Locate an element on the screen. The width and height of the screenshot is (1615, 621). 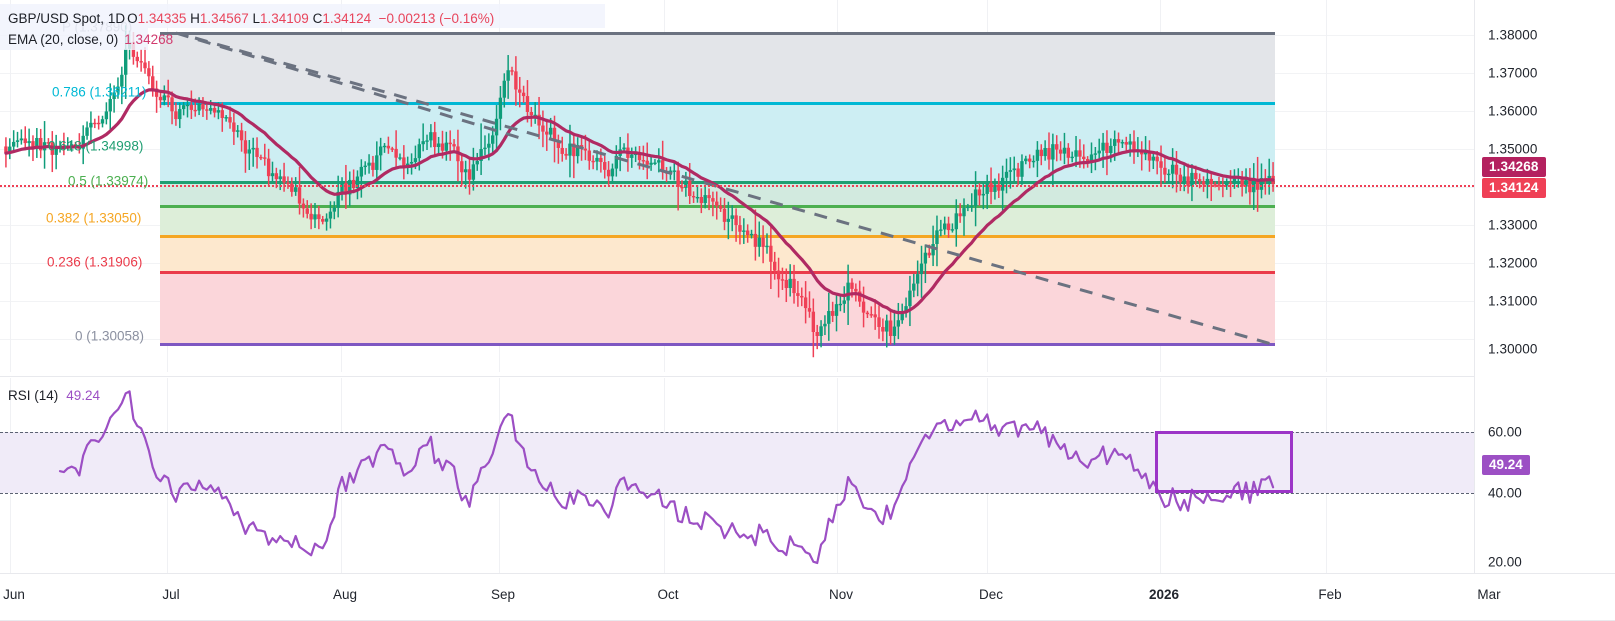
price-tick: 1.31000 is located at coordinates (1513, 301).